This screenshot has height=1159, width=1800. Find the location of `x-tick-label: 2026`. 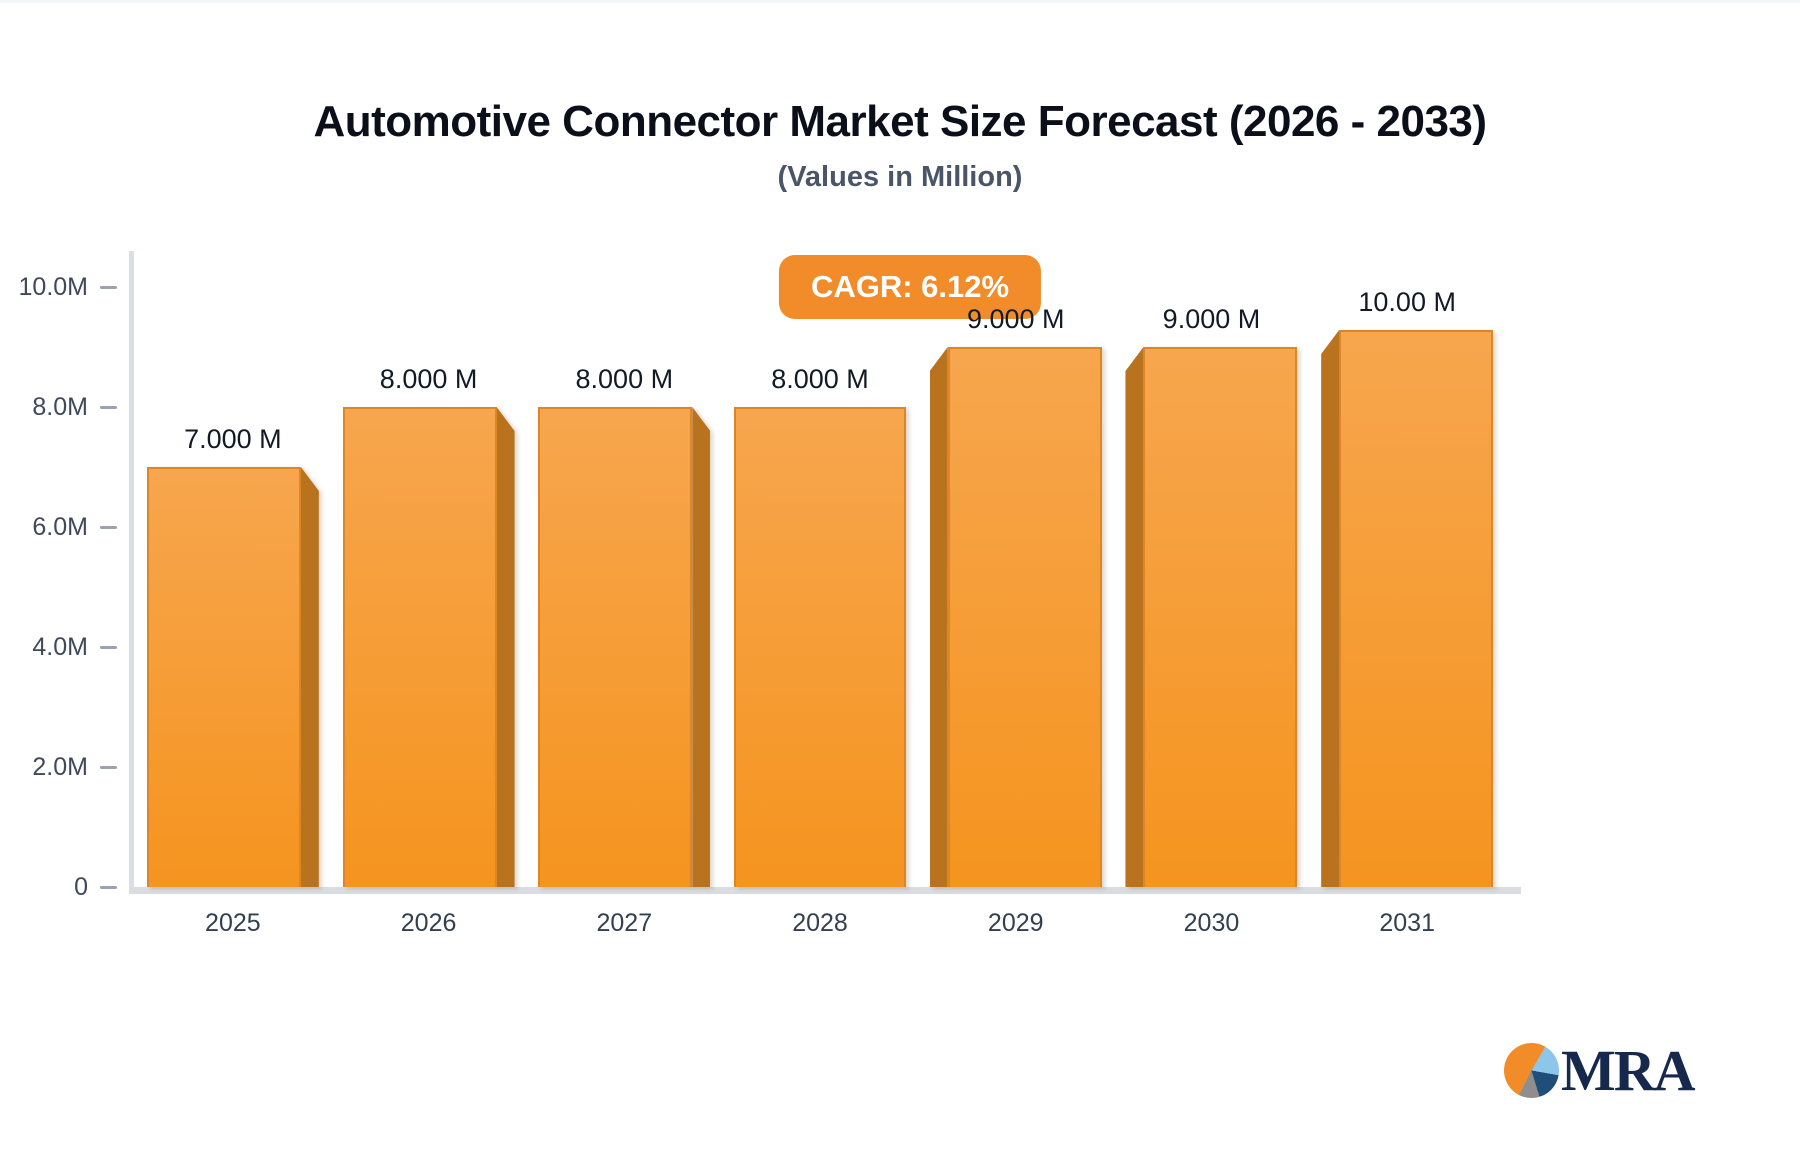

x-tick-label: 2026 is located at coordinates (428, 923).